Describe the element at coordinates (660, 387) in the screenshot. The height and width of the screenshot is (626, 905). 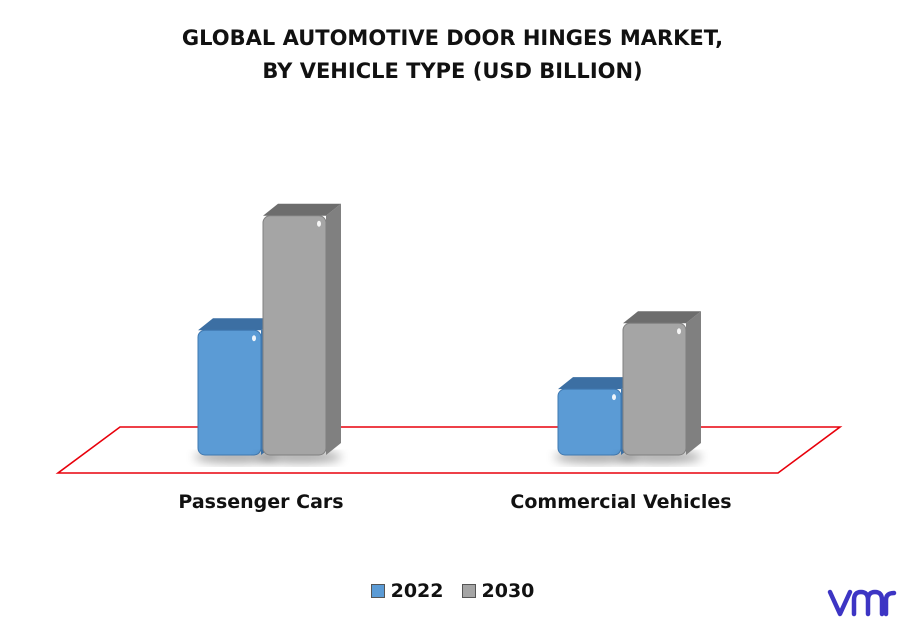
I see `bar-commercial-vehicles-2030` at that location.